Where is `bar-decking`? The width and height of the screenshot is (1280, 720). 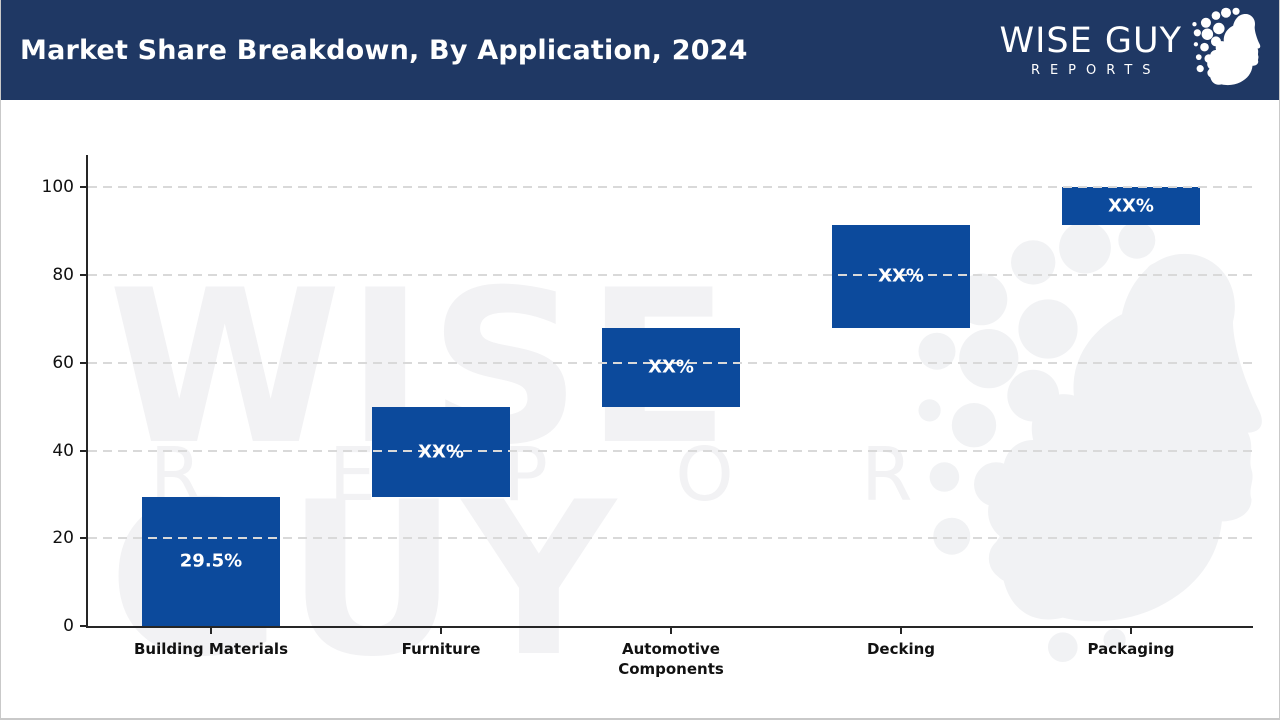 bar-decking is located at coordinates (901, 276).